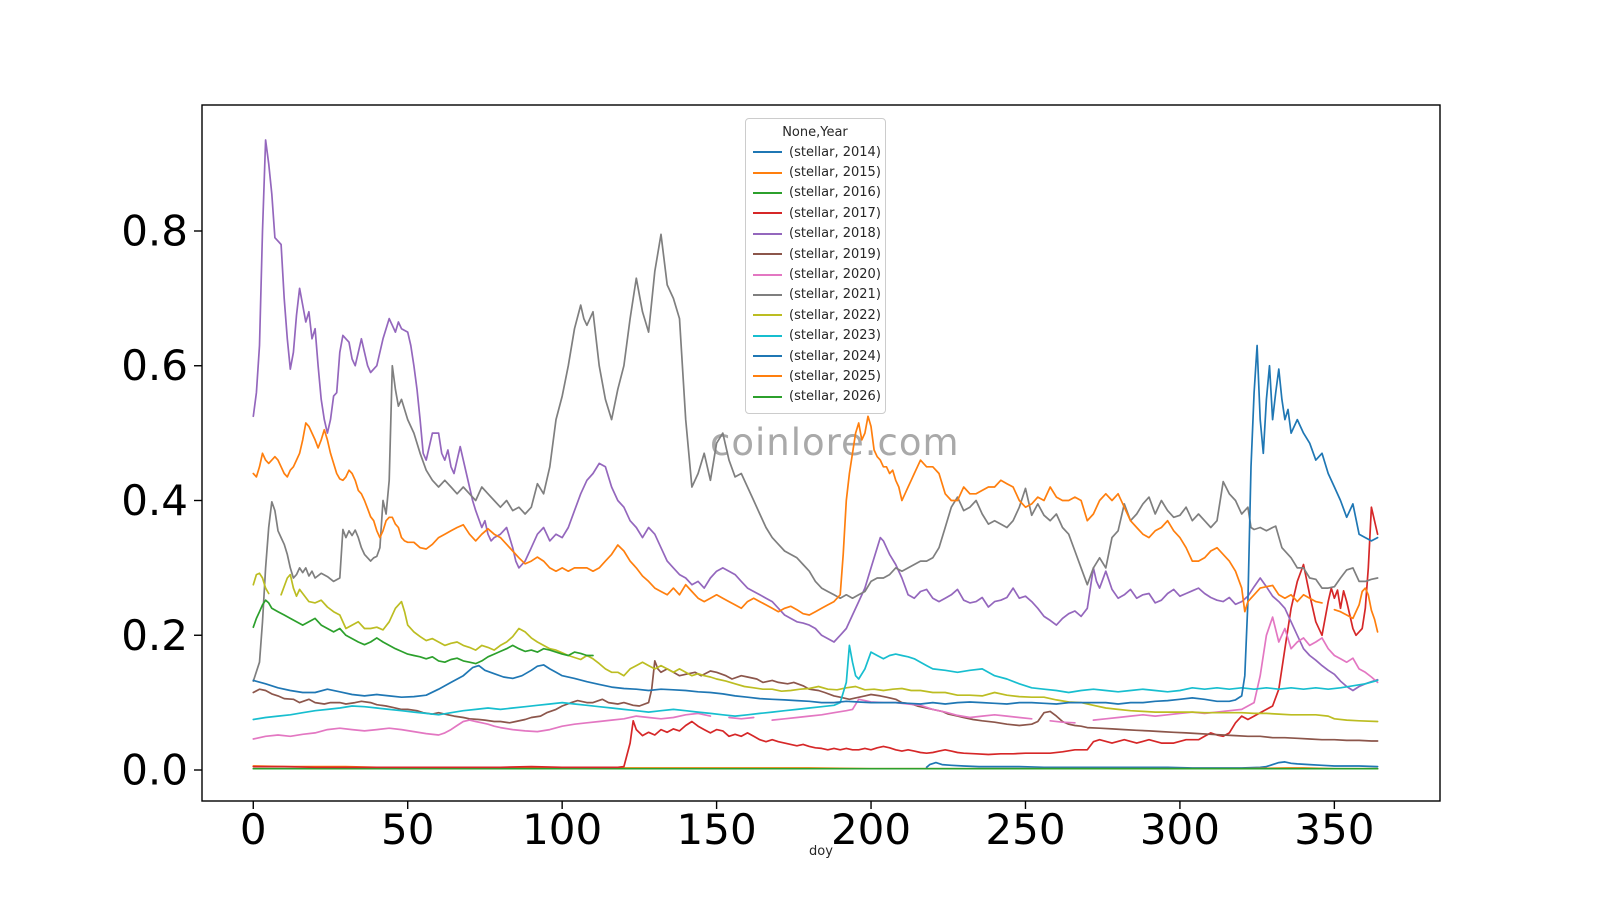 The image size is (1600, 900). Describe the element at coordinates (871, 829) in the screenshot. I see `x-tick-label: 200` at that location.